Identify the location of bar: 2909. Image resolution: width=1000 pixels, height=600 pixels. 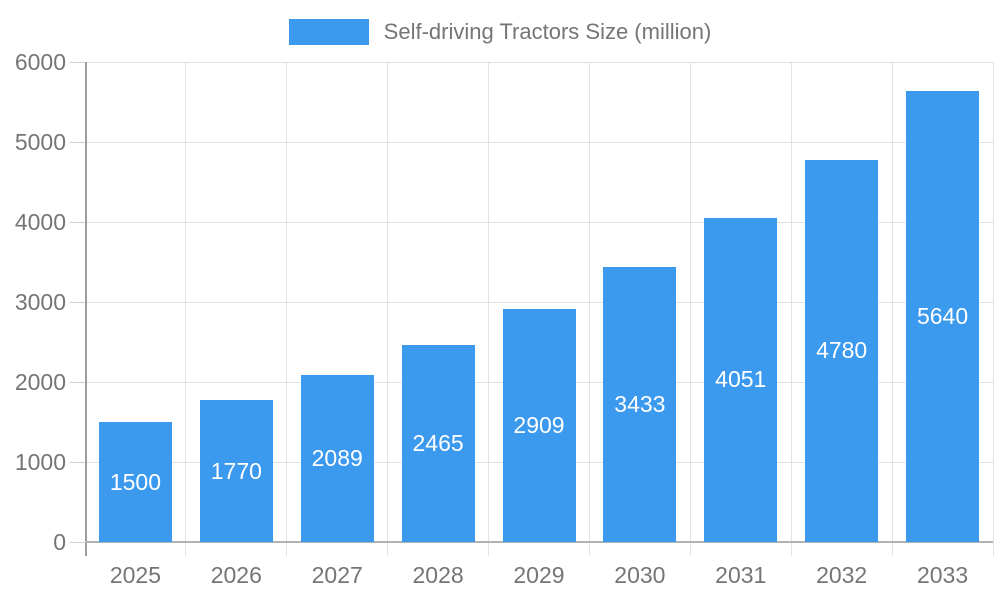
(539, 425).